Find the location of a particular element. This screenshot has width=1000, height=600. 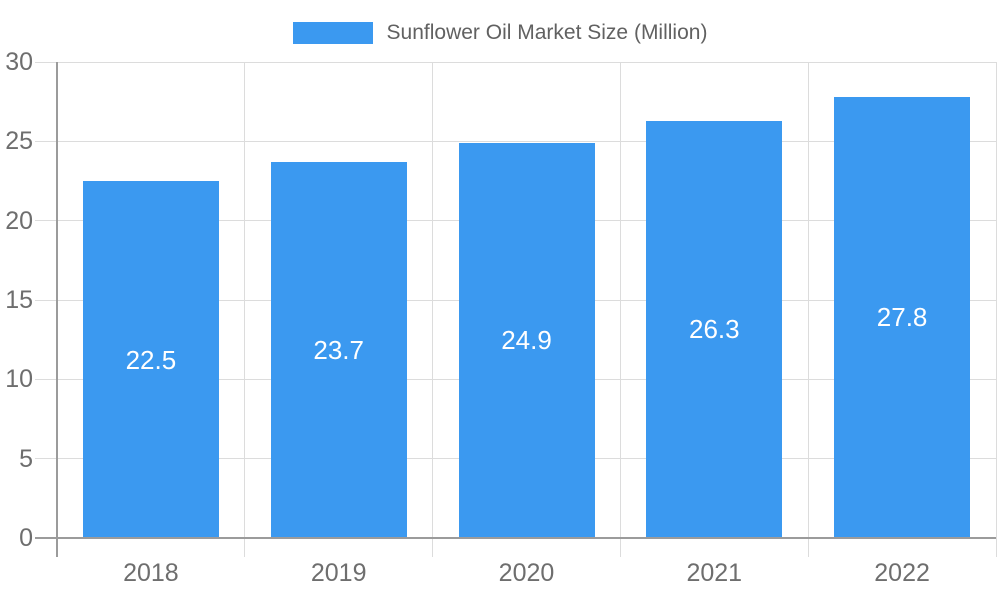

y-axis-line is located at coordinates (57, 309).